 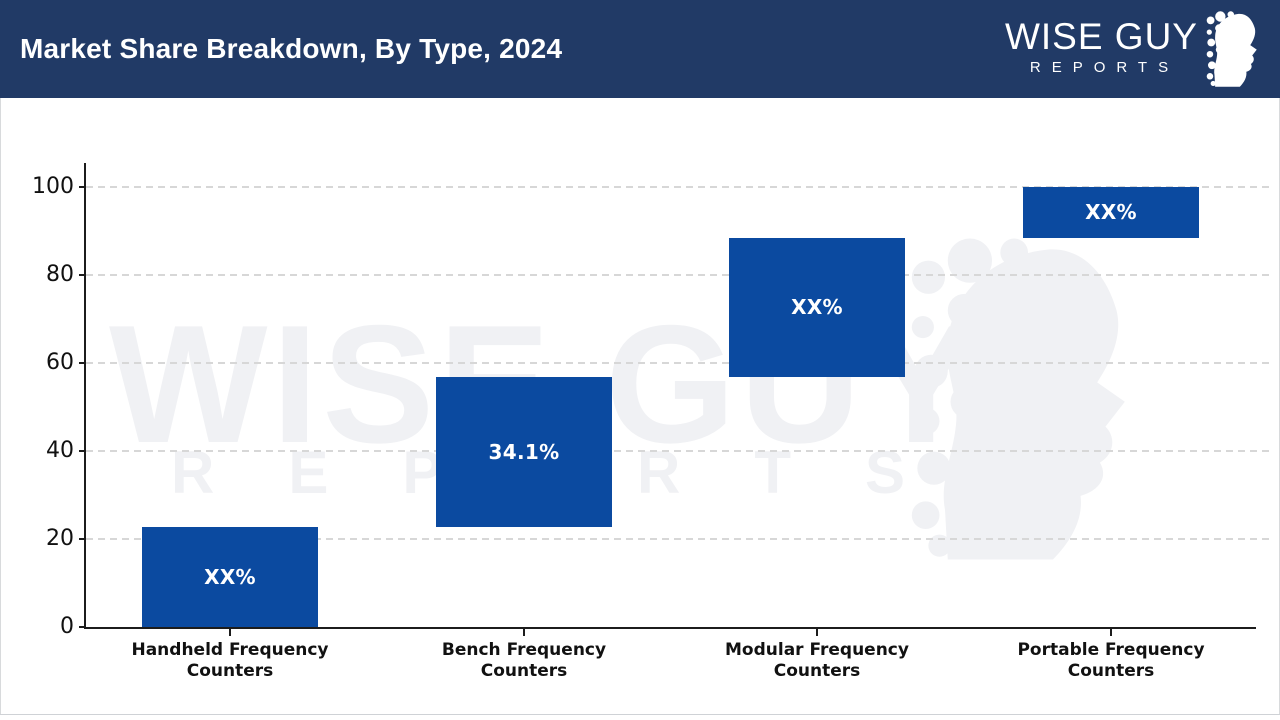 I want to click on brand-name: WISE GUY, so click(x=1101, y=36).